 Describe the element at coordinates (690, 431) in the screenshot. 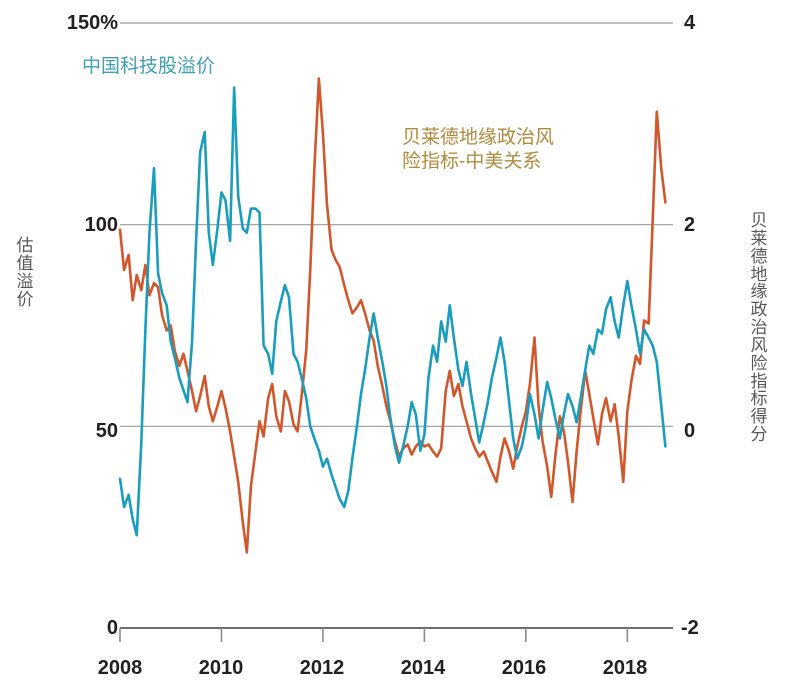

I see `right-tick-0: 0` at that location.